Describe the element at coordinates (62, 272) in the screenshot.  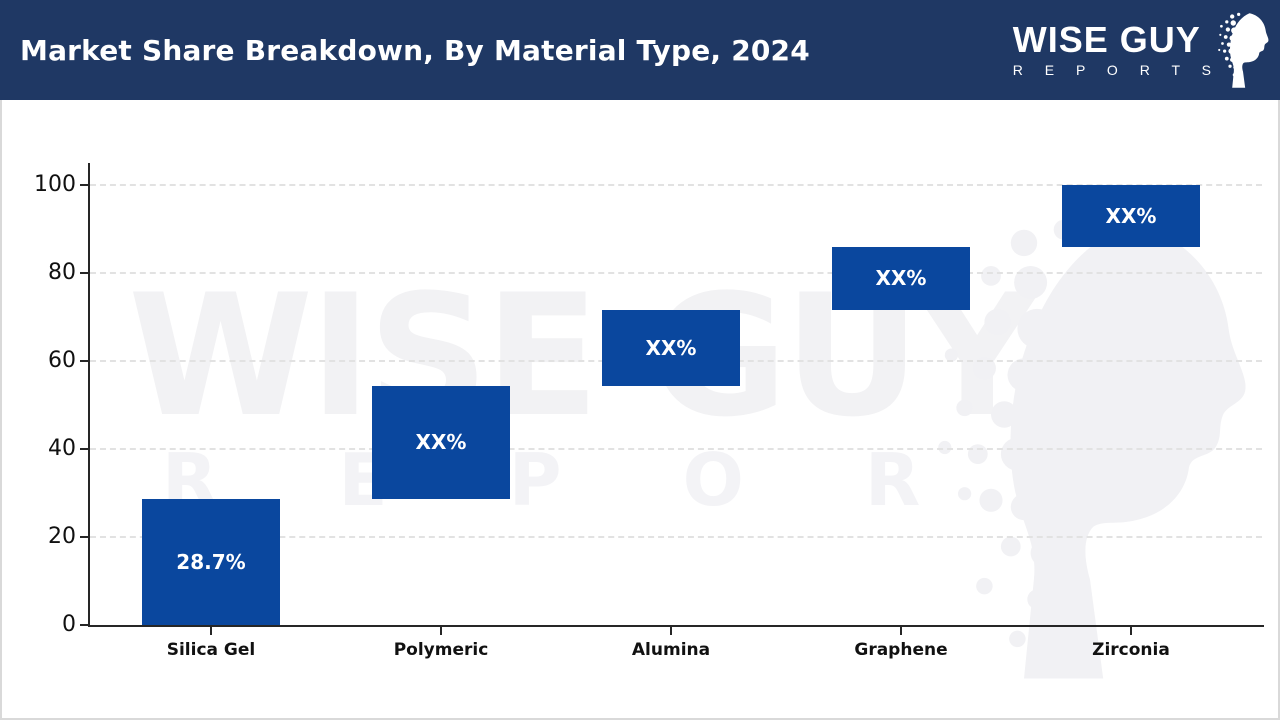
I see `y-tick-label: 80` at that location.